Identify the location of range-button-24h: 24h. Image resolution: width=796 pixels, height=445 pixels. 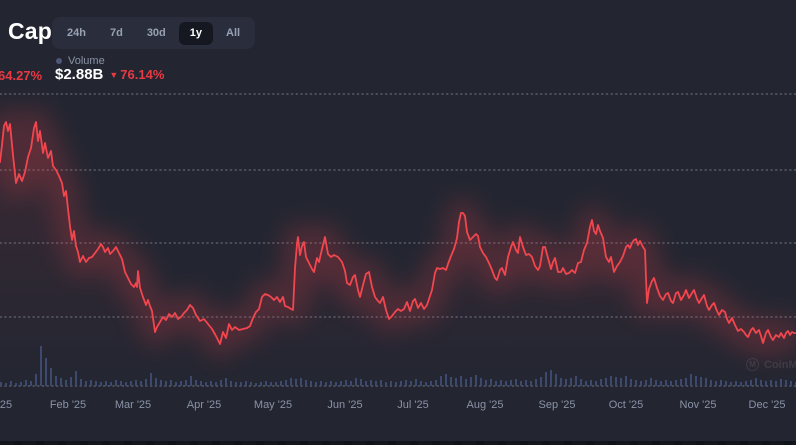
(76, 33).